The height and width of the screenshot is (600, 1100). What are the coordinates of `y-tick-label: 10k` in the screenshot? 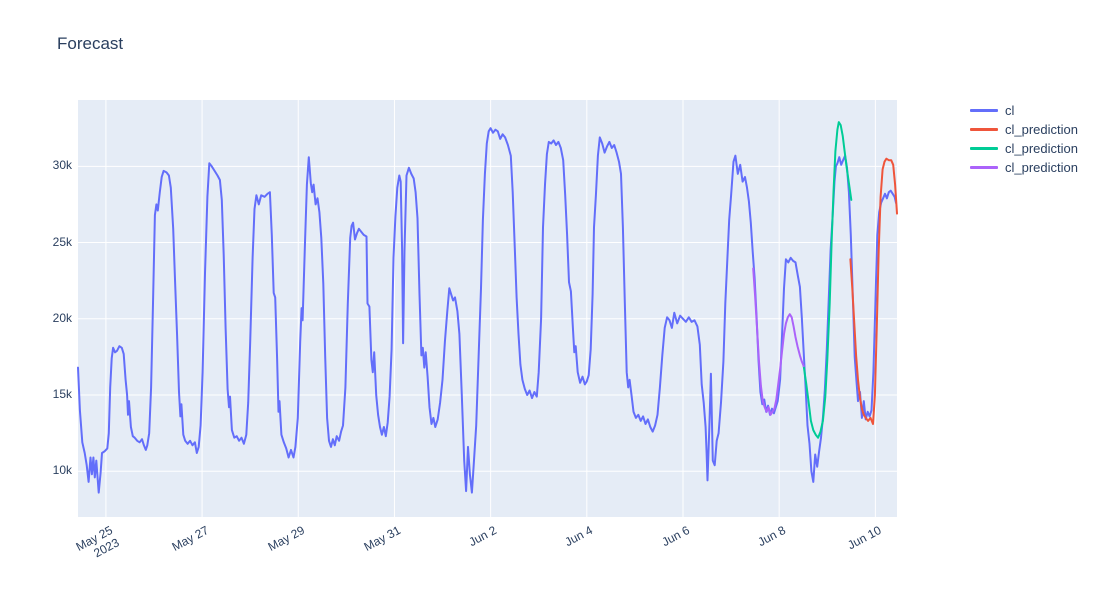 It's located at (62, 470).